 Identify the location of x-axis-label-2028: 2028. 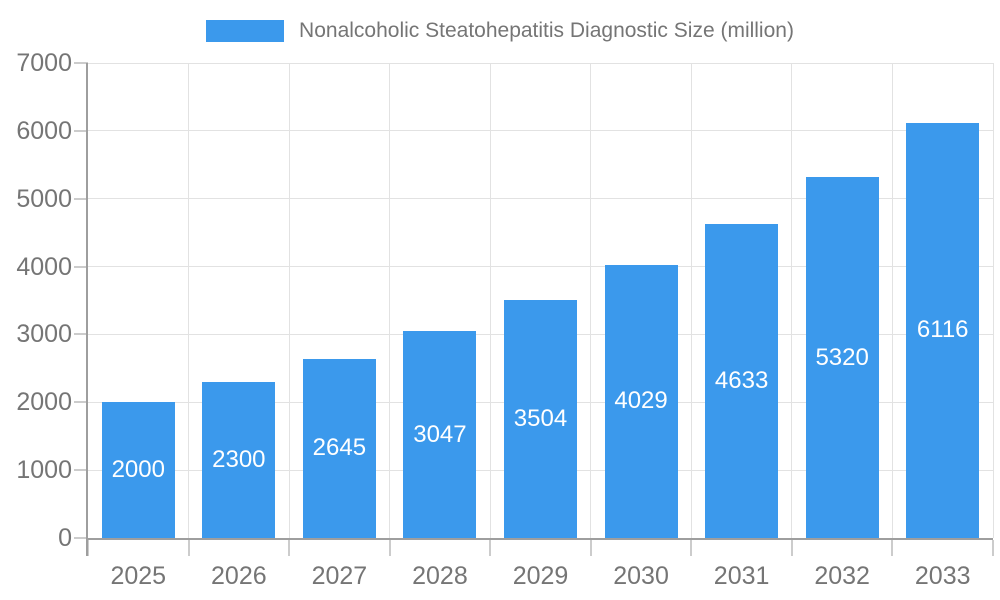
(440, 576).